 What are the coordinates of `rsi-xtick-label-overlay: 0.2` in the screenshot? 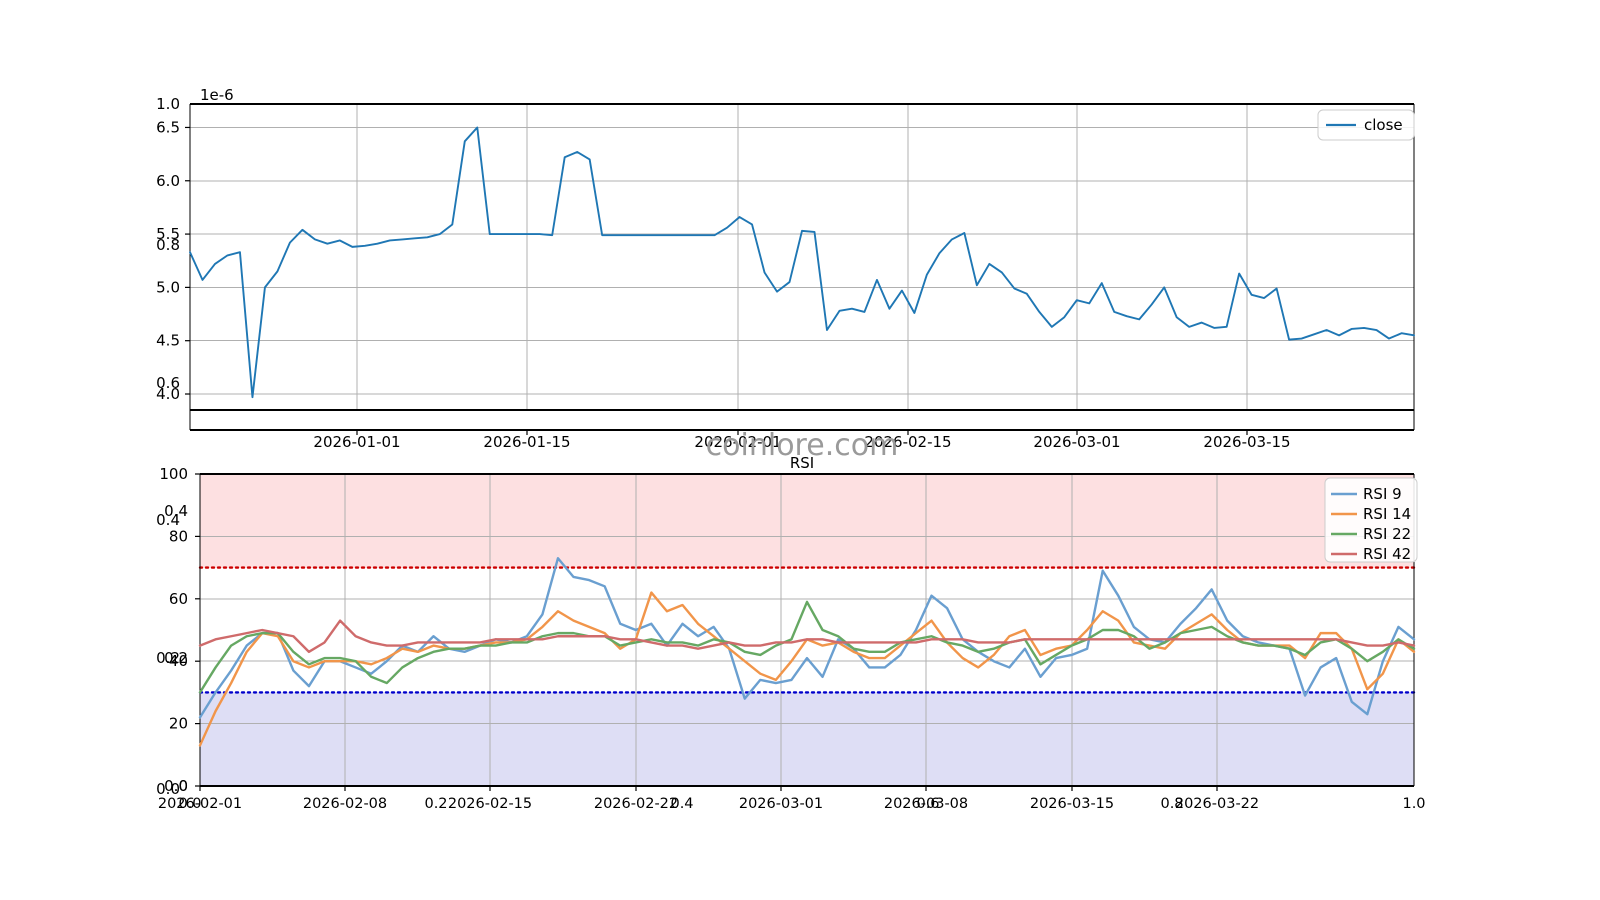 It's located at (435, 804).